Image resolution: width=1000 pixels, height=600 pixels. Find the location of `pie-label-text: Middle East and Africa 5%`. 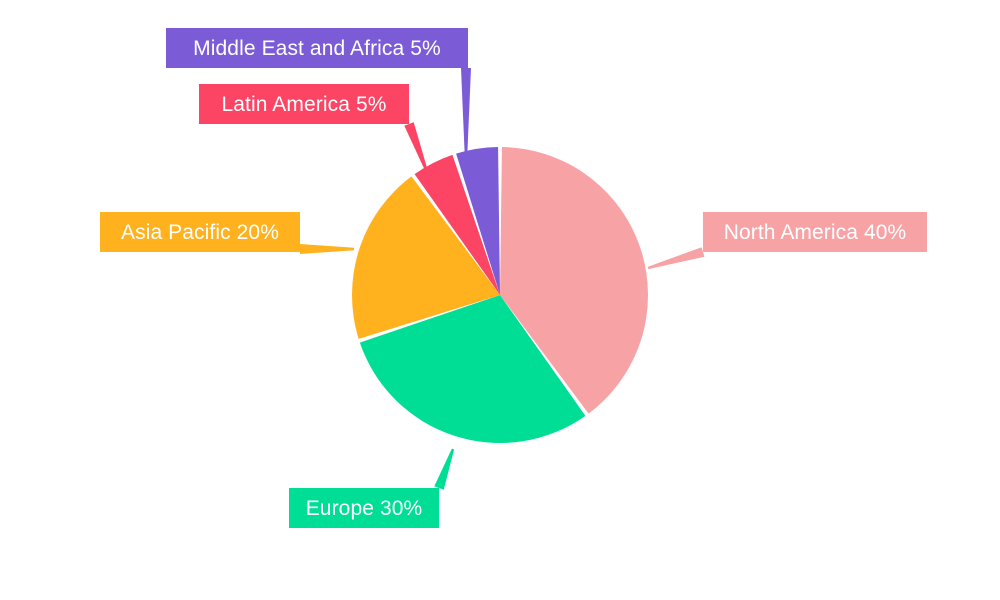

pie-label-text: Middle East and Africa 5% is located at coordinates (317, 48).